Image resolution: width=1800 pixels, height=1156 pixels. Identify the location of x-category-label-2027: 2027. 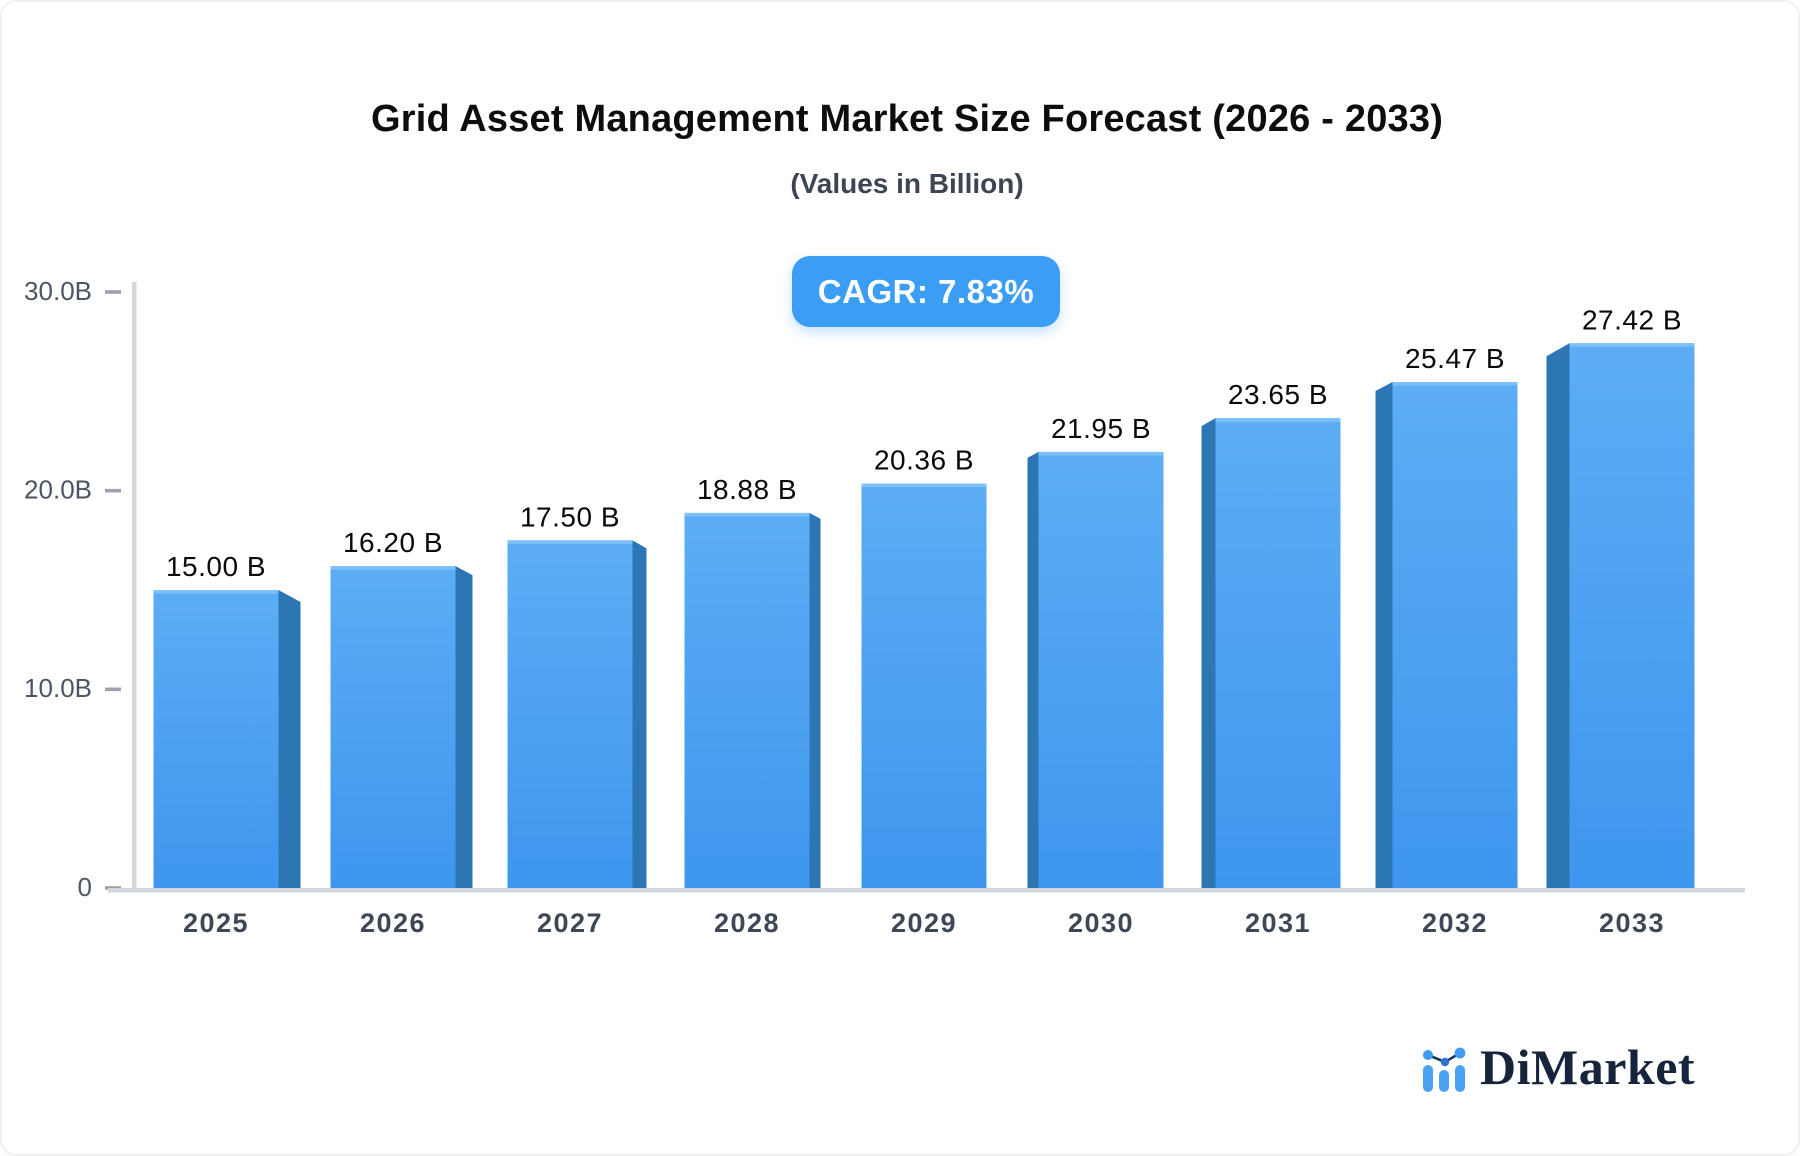
(570, 923).